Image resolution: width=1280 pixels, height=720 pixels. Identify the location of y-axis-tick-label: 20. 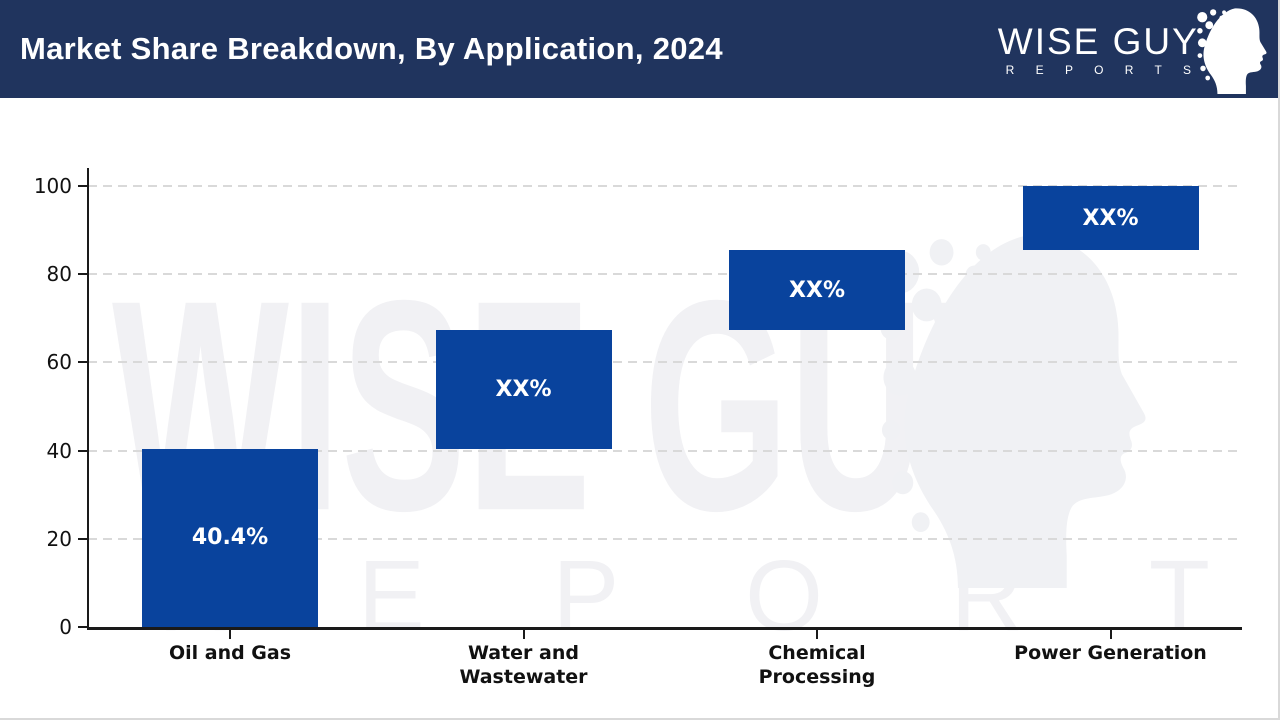
(59, 538).